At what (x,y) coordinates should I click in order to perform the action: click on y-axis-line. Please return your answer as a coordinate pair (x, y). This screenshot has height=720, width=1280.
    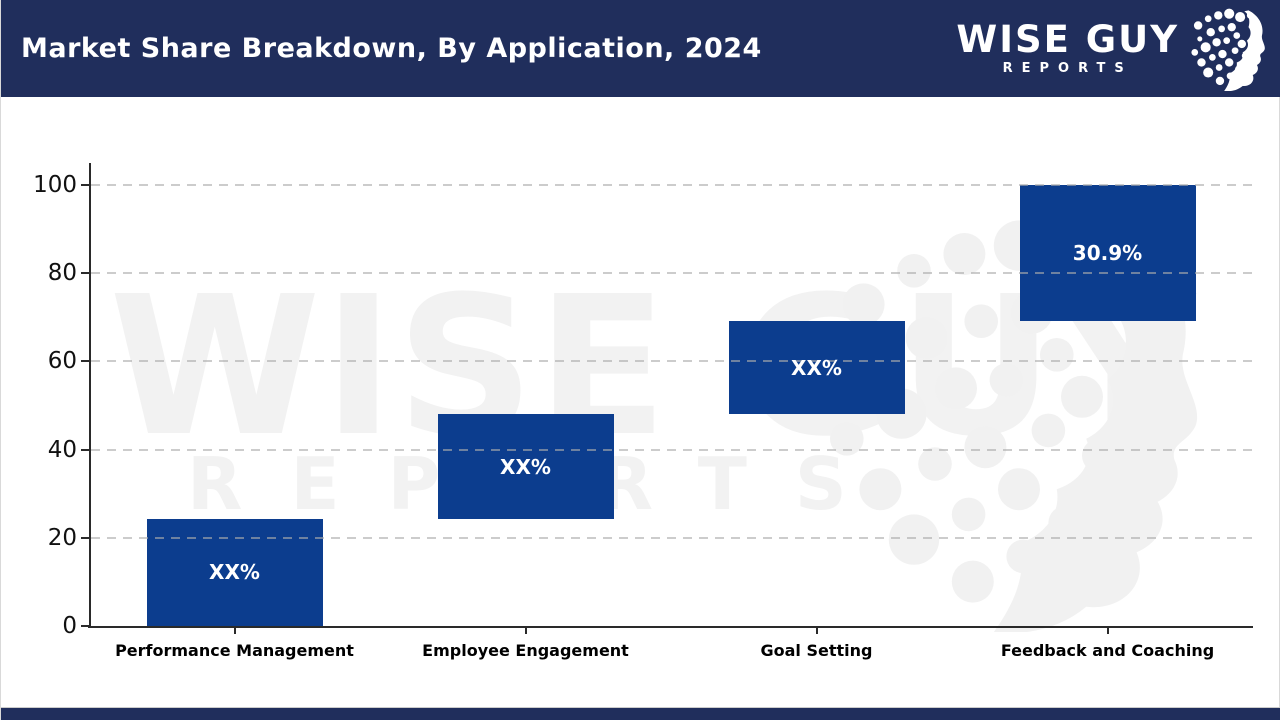
    Looking at the image, I should click on (90, 395).